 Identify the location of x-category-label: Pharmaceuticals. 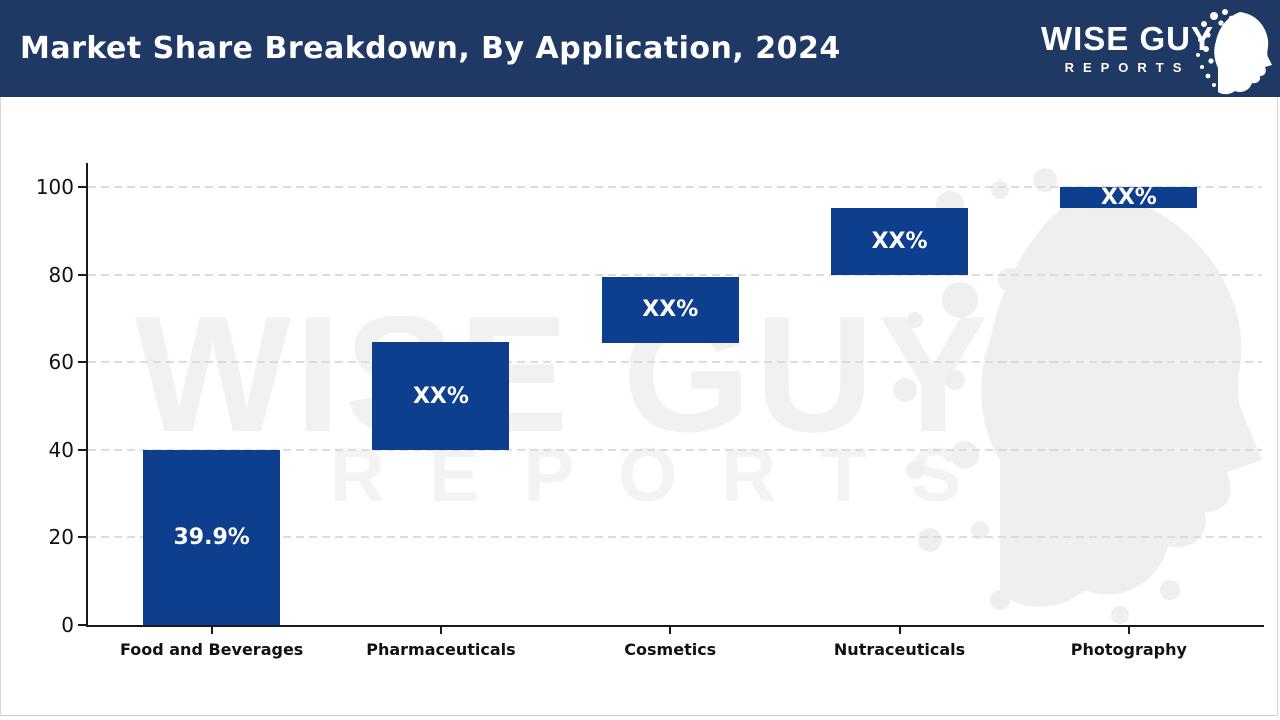
(441, 649).